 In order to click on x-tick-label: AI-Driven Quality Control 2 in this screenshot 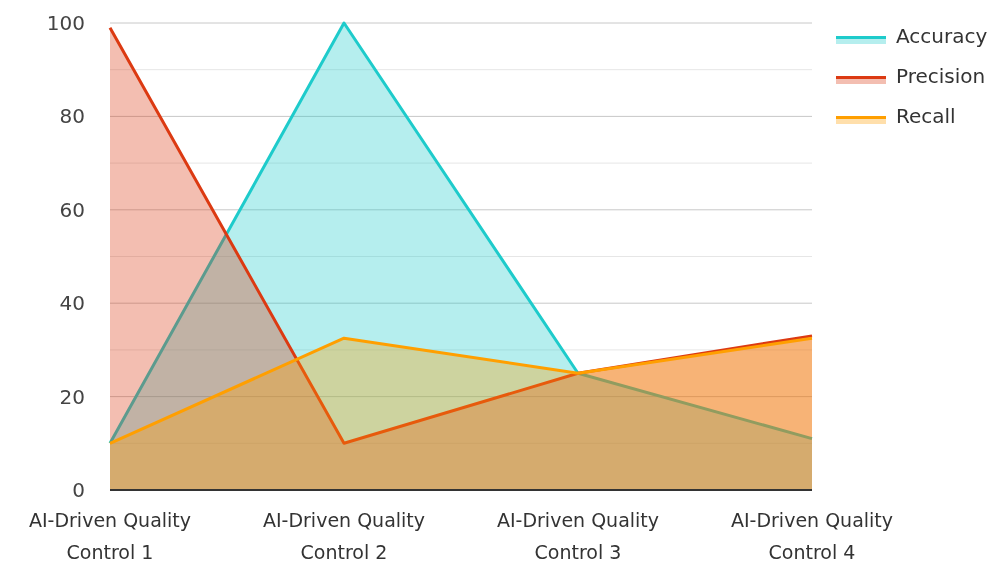, I will do `click(344, 535)`.